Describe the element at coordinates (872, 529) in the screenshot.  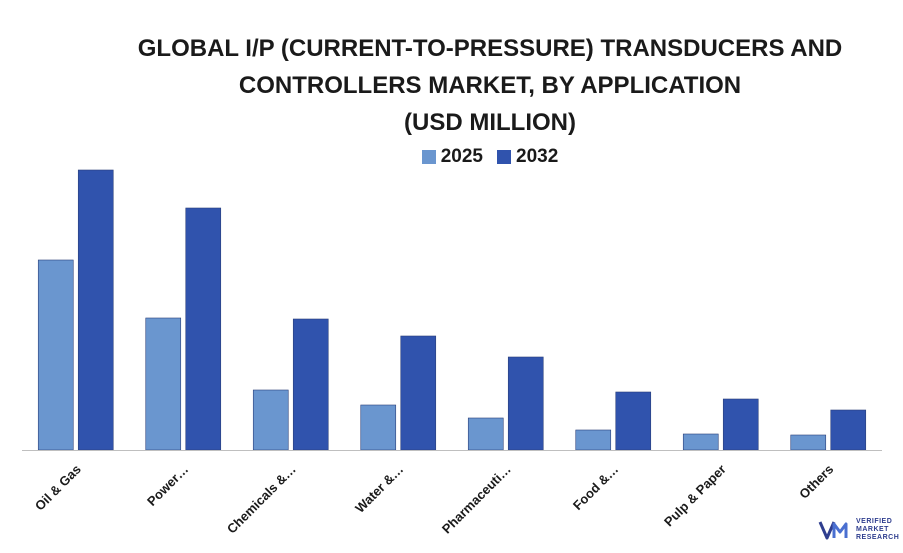
I see `logo-text-line-2: MARKET` at that location.